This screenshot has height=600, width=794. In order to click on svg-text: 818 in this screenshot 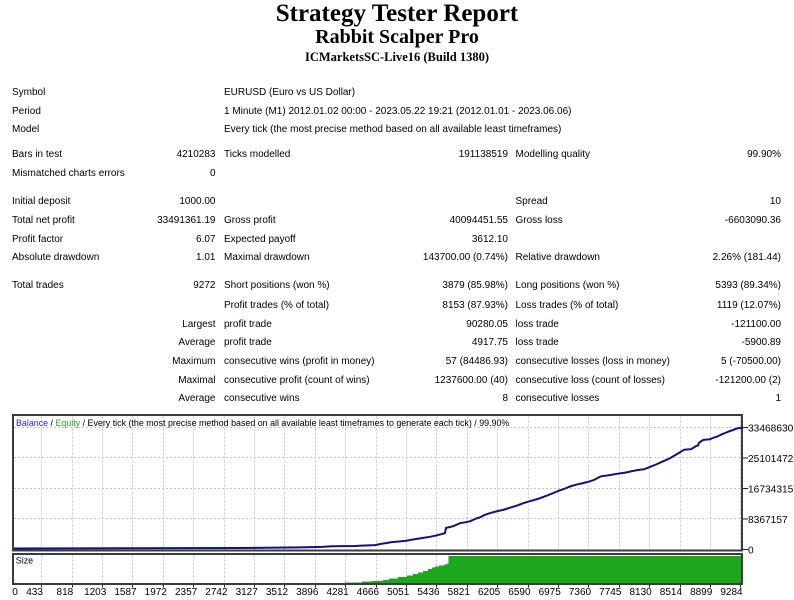, I will do `click(65, 592)`.